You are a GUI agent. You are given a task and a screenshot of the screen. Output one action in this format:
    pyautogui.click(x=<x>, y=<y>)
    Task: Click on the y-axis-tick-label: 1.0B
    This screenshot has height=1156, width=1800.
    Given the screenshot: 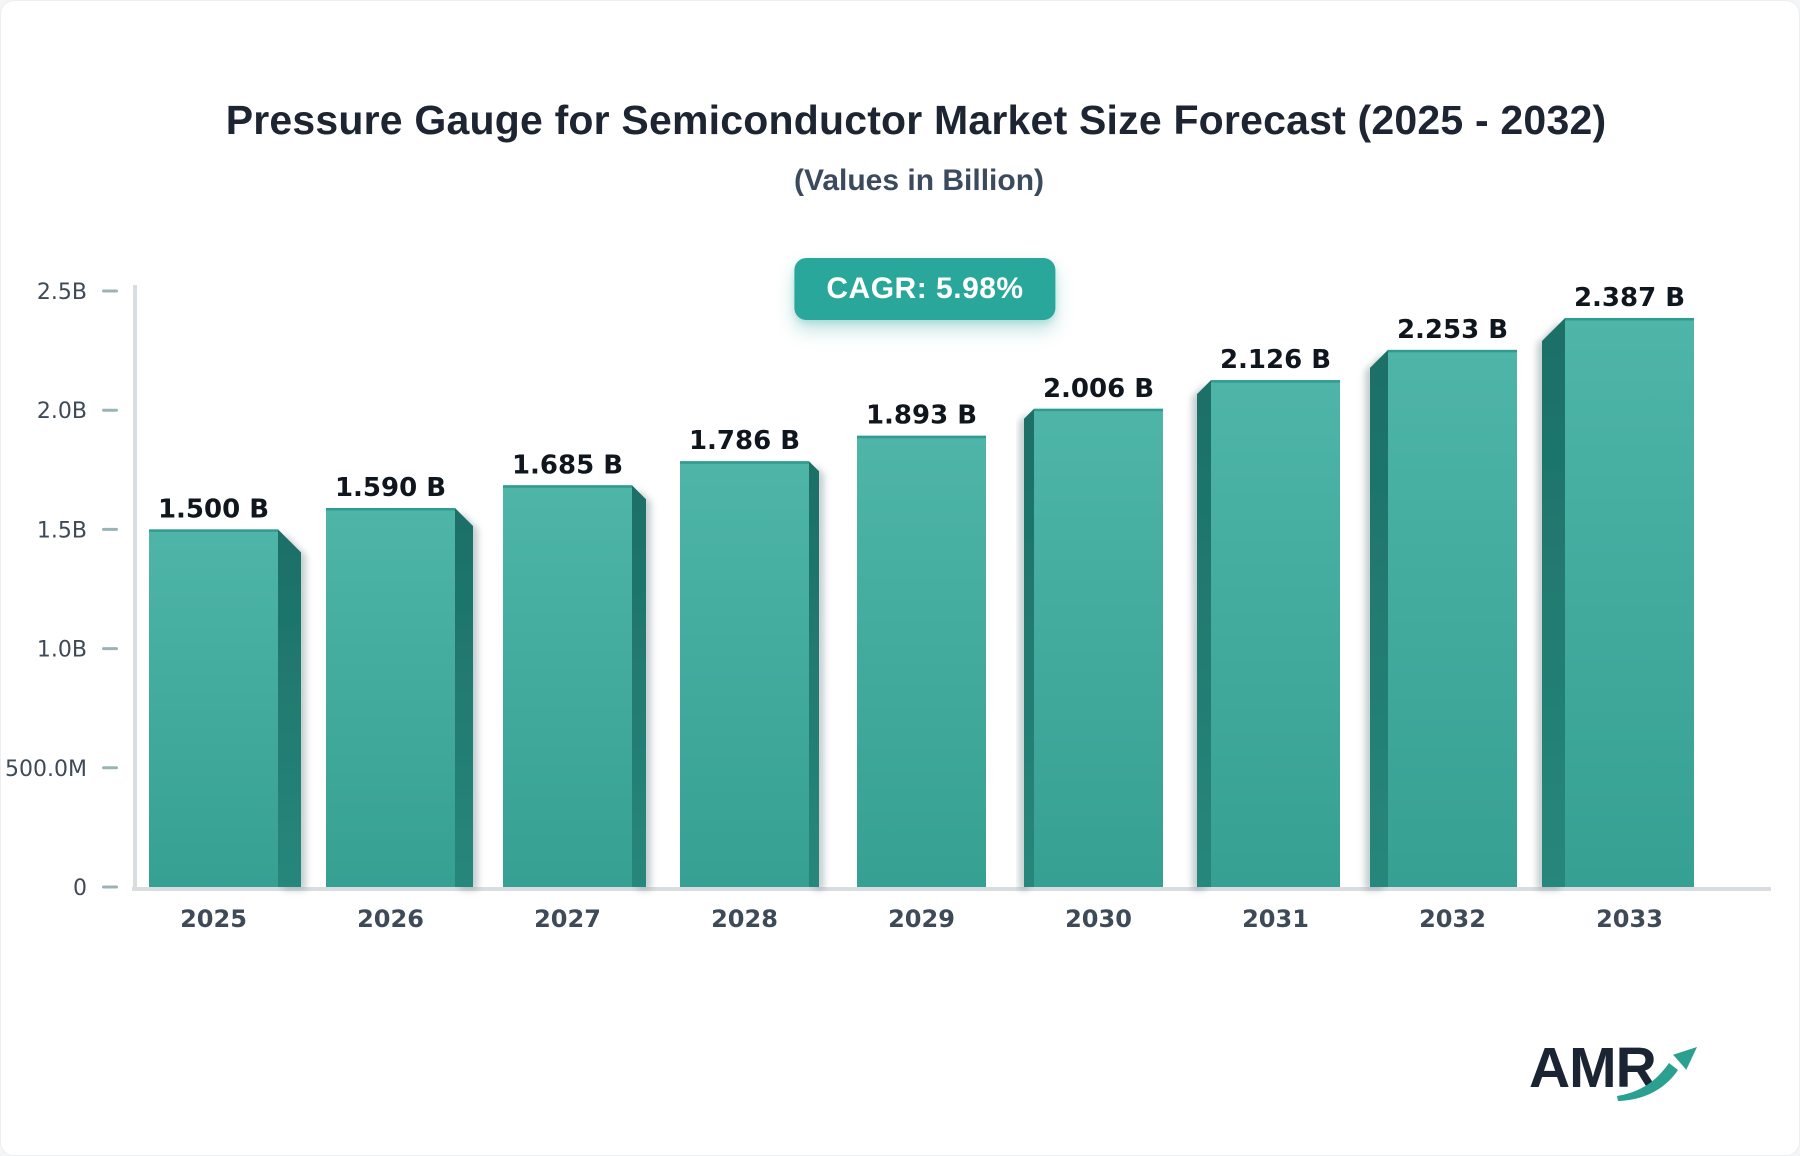 What is the action you would take?
    pyautogui.click(x=62, y=650)
    